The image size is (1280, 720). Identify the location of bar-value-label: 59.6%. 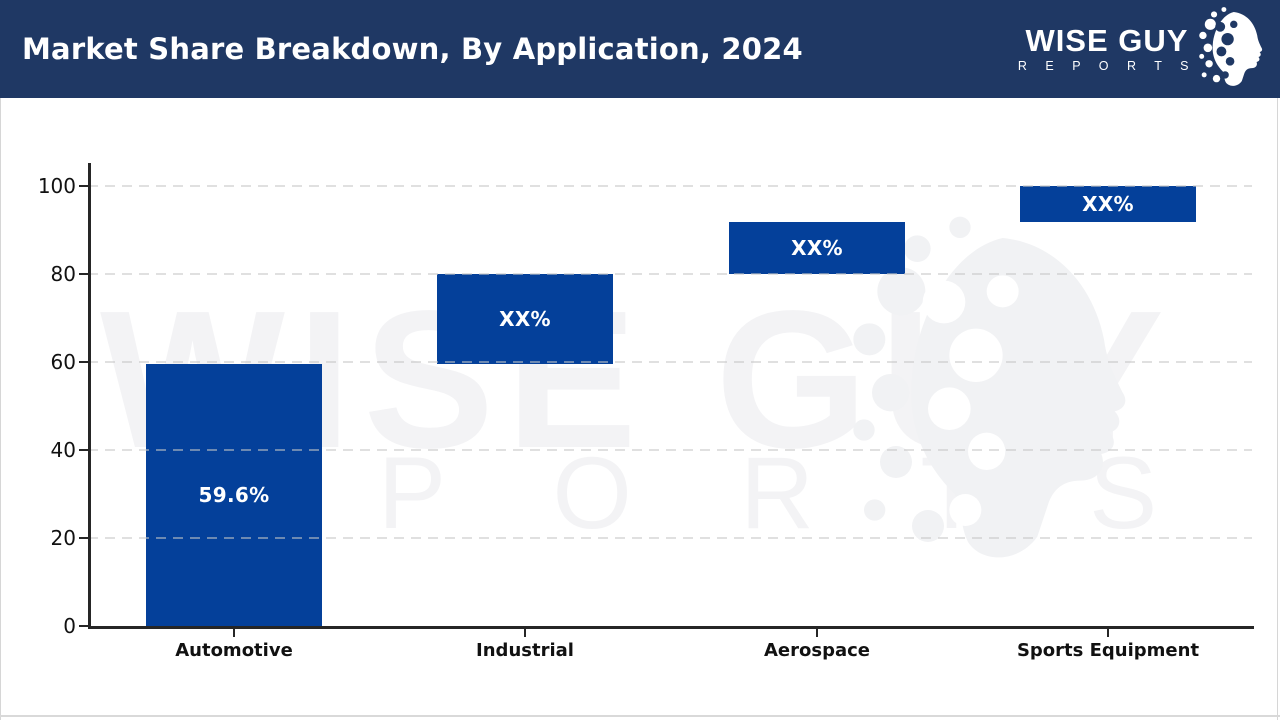
(234, 494).